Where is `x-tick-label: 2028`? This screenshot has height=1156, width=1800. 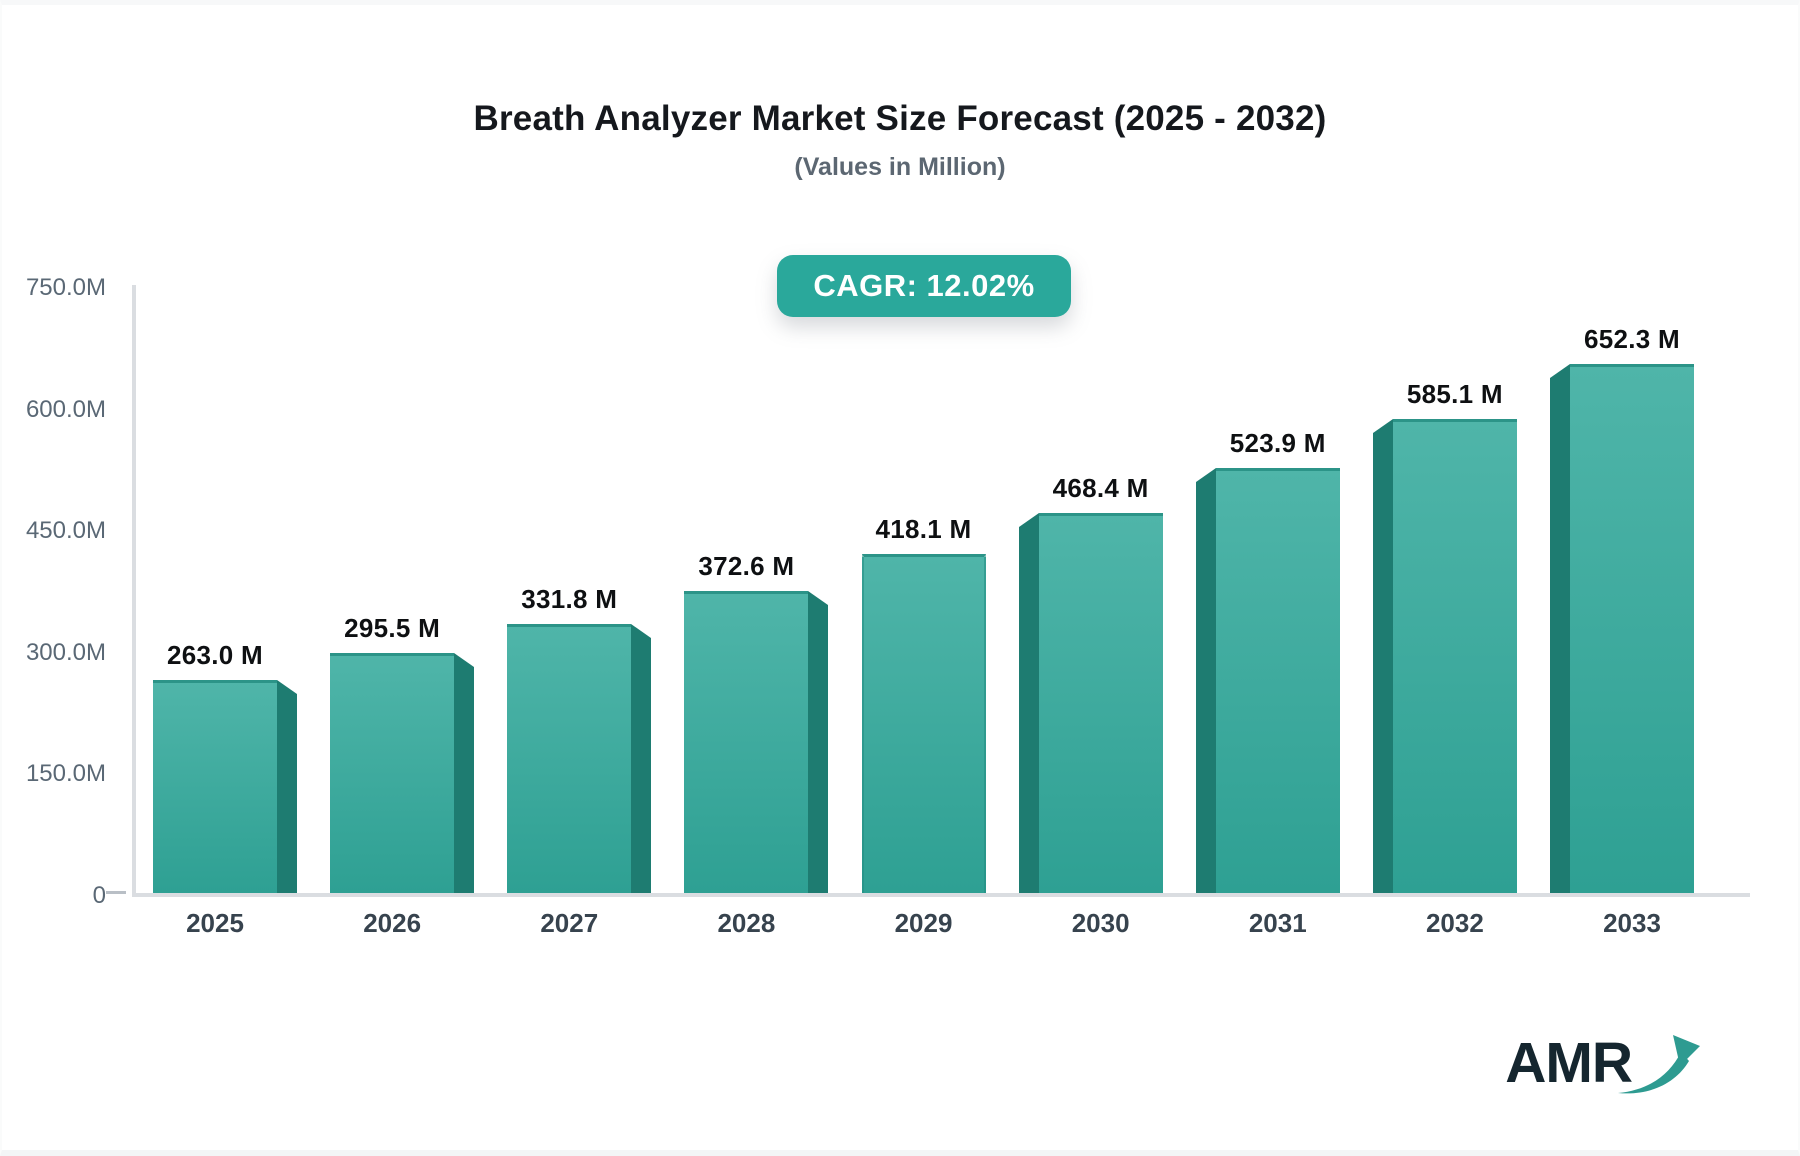
x-tick-label: 2028 is located at coordinates (746, 923).